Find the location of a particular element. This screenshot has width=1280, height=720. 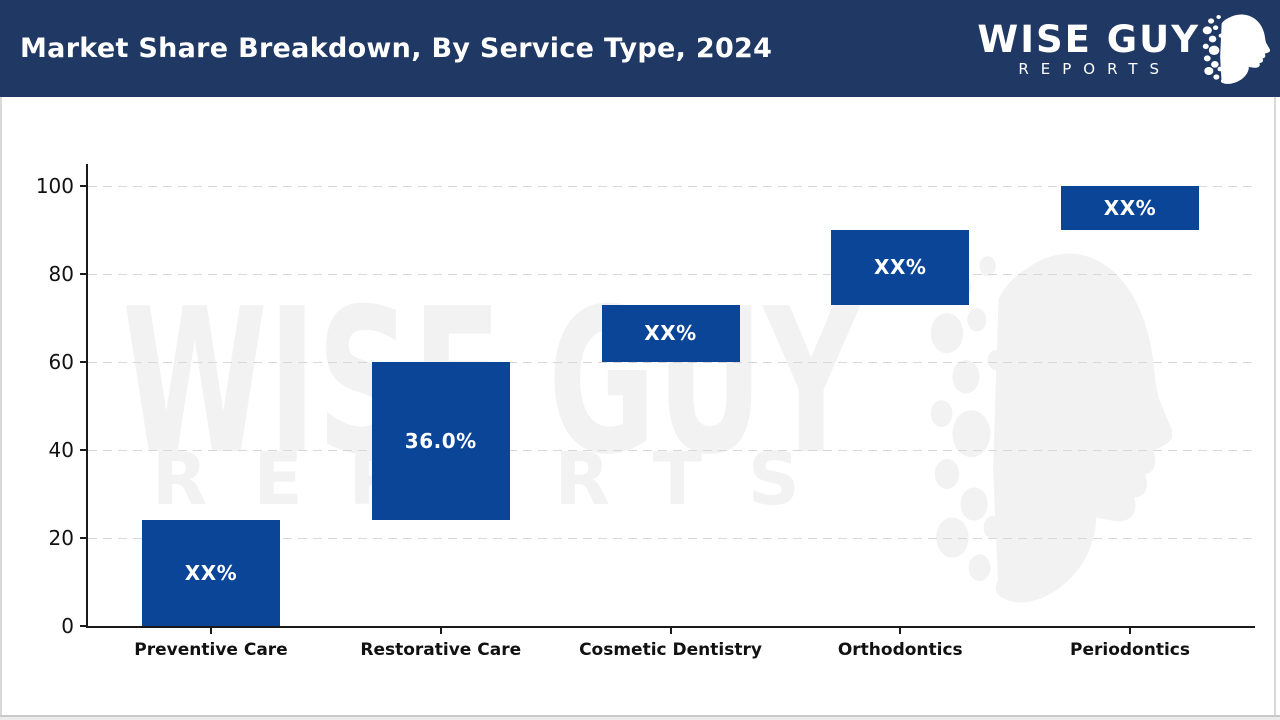

card-border-bottom is located at coordinates (640, 716).